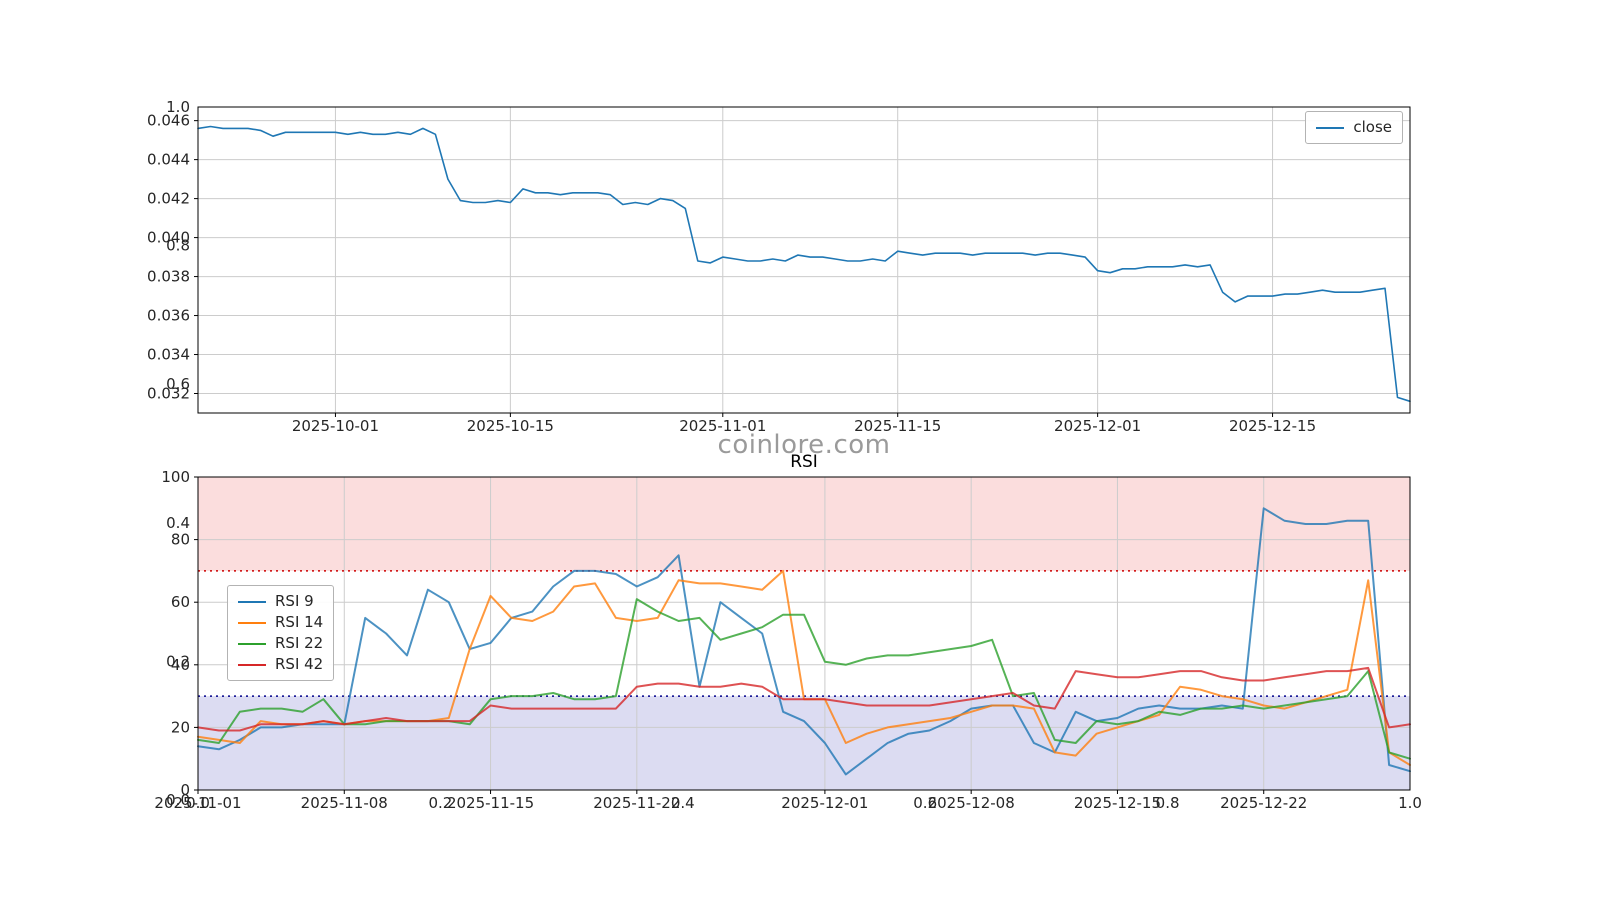  Describe the element at coordinates (252, 643) in the screenshot. I see `rsi-22-line-sample` at that location.